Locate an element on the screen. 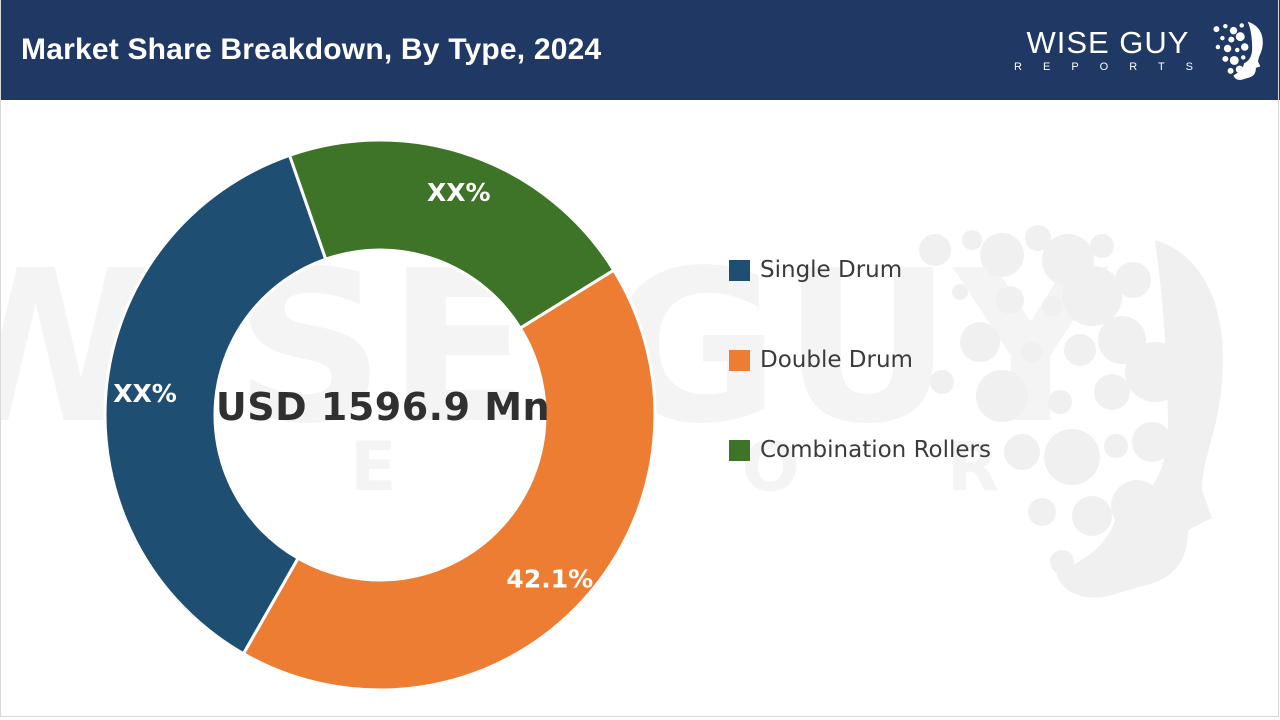 The image size is (1280, 720). legend-swatch-combination-rollers is located at coordinates (739, 450).